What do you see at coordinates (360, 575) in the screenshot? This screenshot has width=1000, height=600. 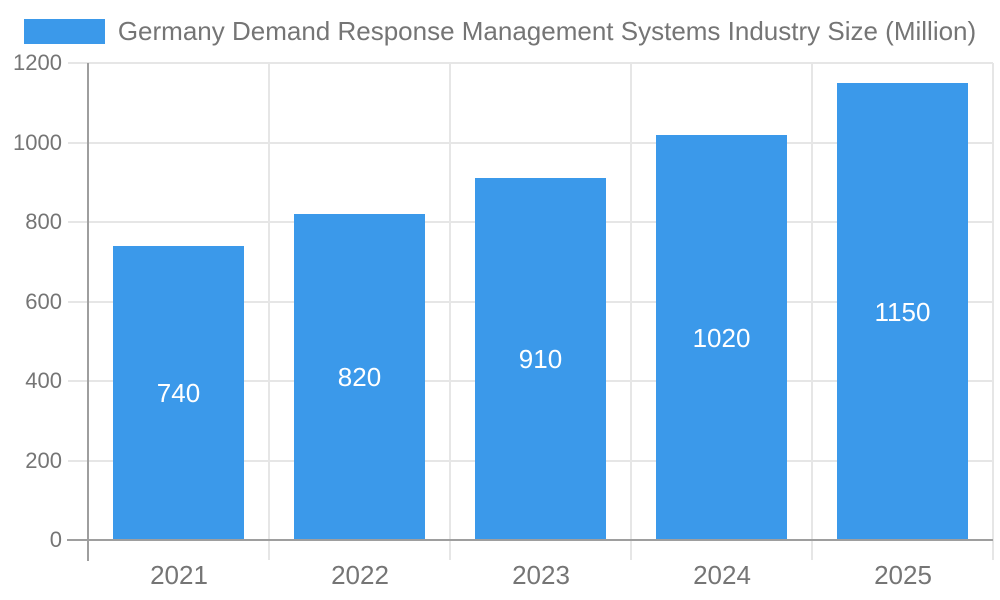 I see `x-axis-tick-label-2022: 2022` at bounding box center [360, 575].